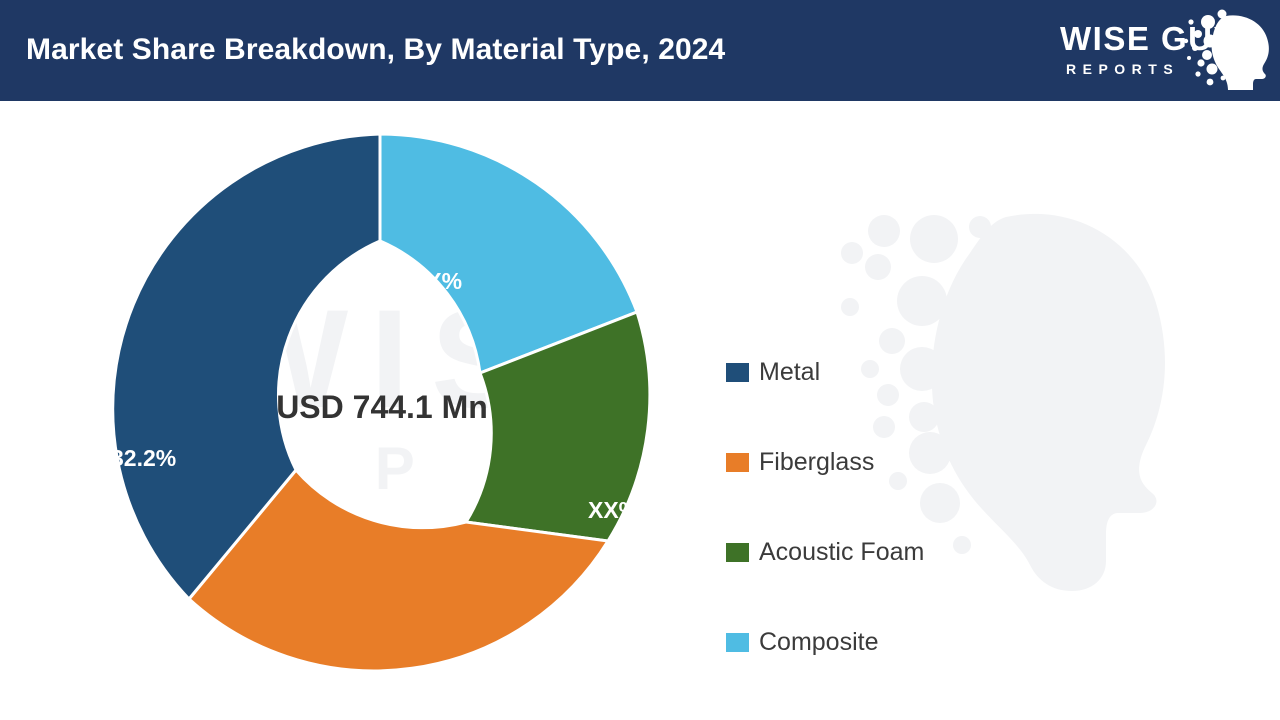 The width and height of the screenshot is (1280, 720). I want to click on legend-label-metal: Metal, so click(790, 372).